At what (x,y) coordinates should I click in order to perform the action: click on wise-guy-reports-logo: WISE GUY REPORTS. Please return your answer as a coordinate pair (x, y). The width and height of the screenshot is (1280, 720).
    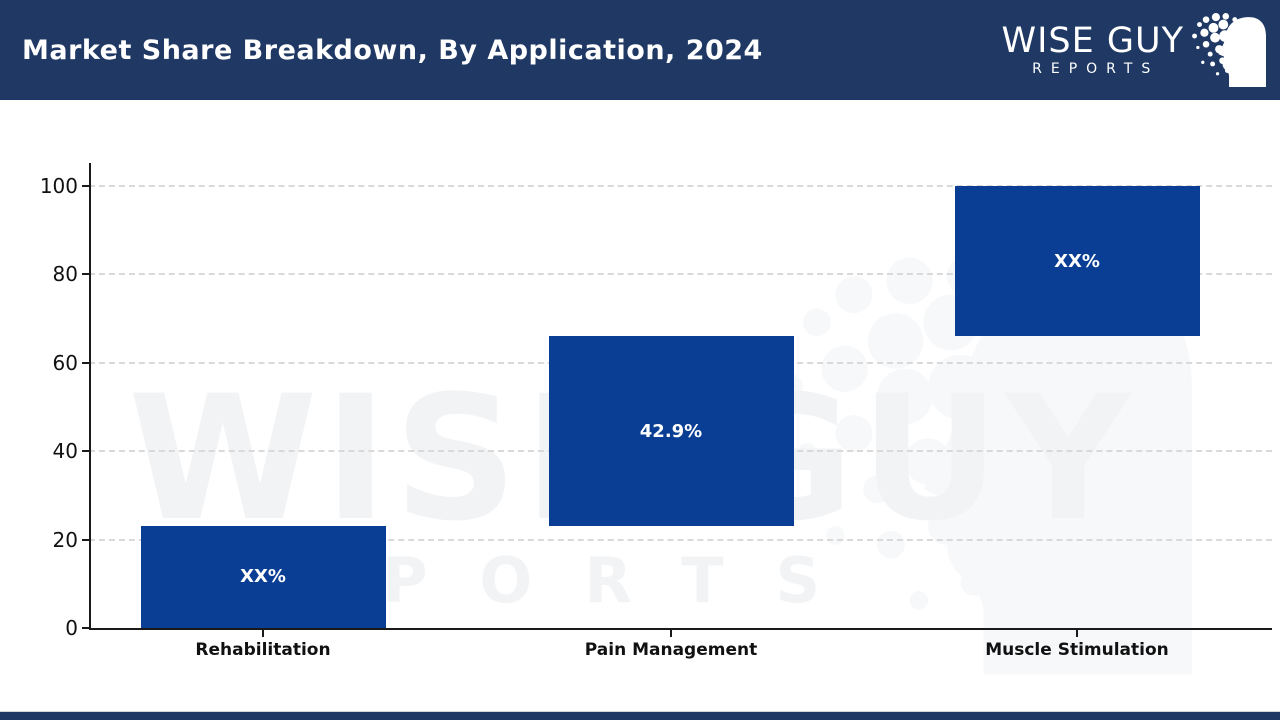
    Looking at the image, I should click on (1133, 50).